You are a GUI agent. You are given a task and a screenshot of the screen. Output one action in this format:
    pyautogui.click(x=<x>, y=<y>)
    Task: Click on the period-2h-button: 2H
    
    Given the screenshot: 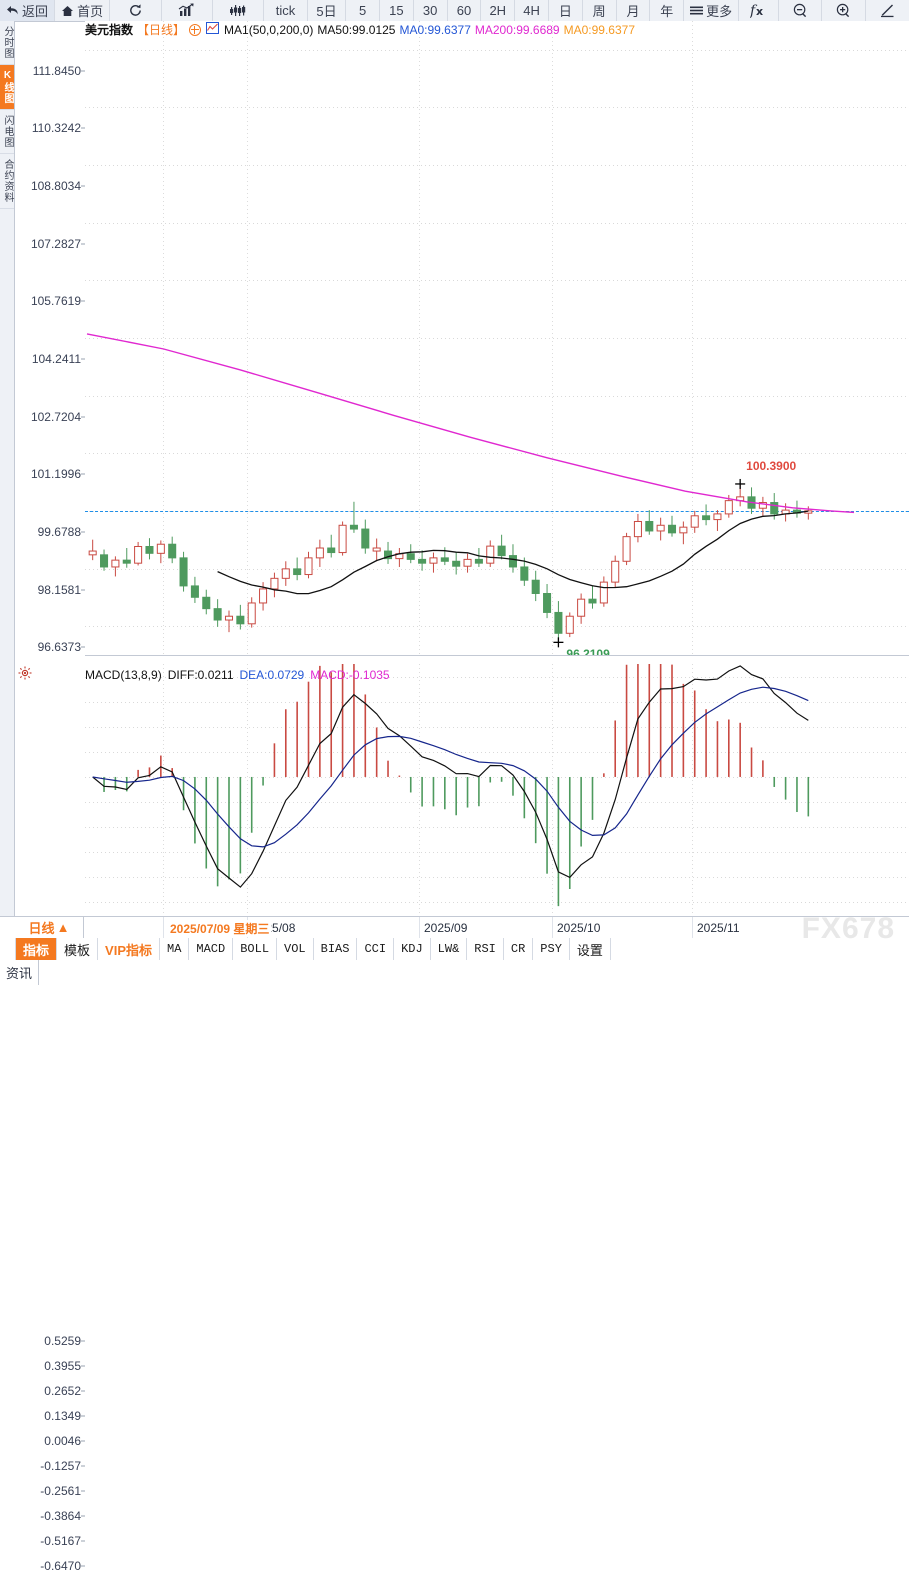 What is the action you would take?
    pyautogui.click(x=498, y=10)
    